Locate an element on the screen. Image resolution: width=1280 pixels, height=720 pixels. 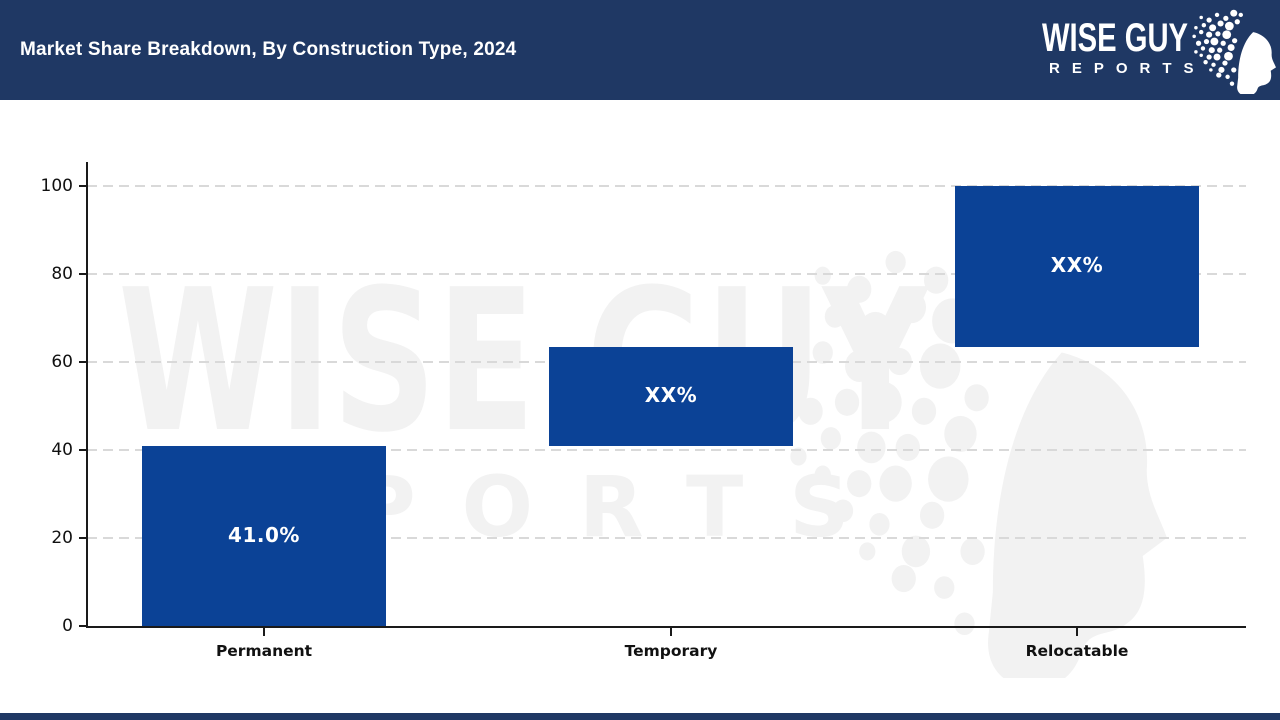
y-tick-label: 100 is located at coordinates (56, 186).